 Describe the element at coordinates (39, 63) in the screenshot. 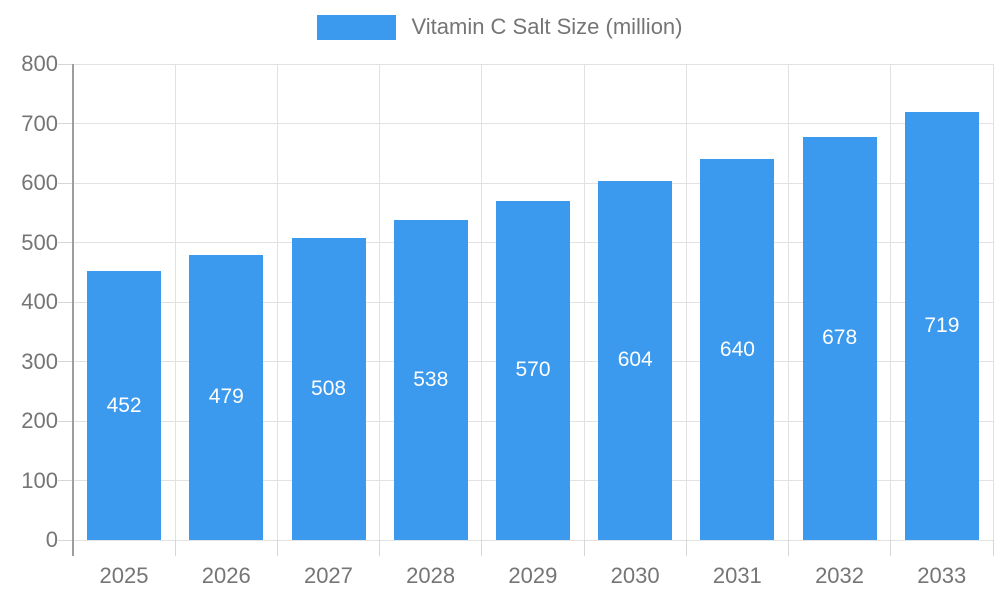

I see `y-tick-label: 800` at that location.